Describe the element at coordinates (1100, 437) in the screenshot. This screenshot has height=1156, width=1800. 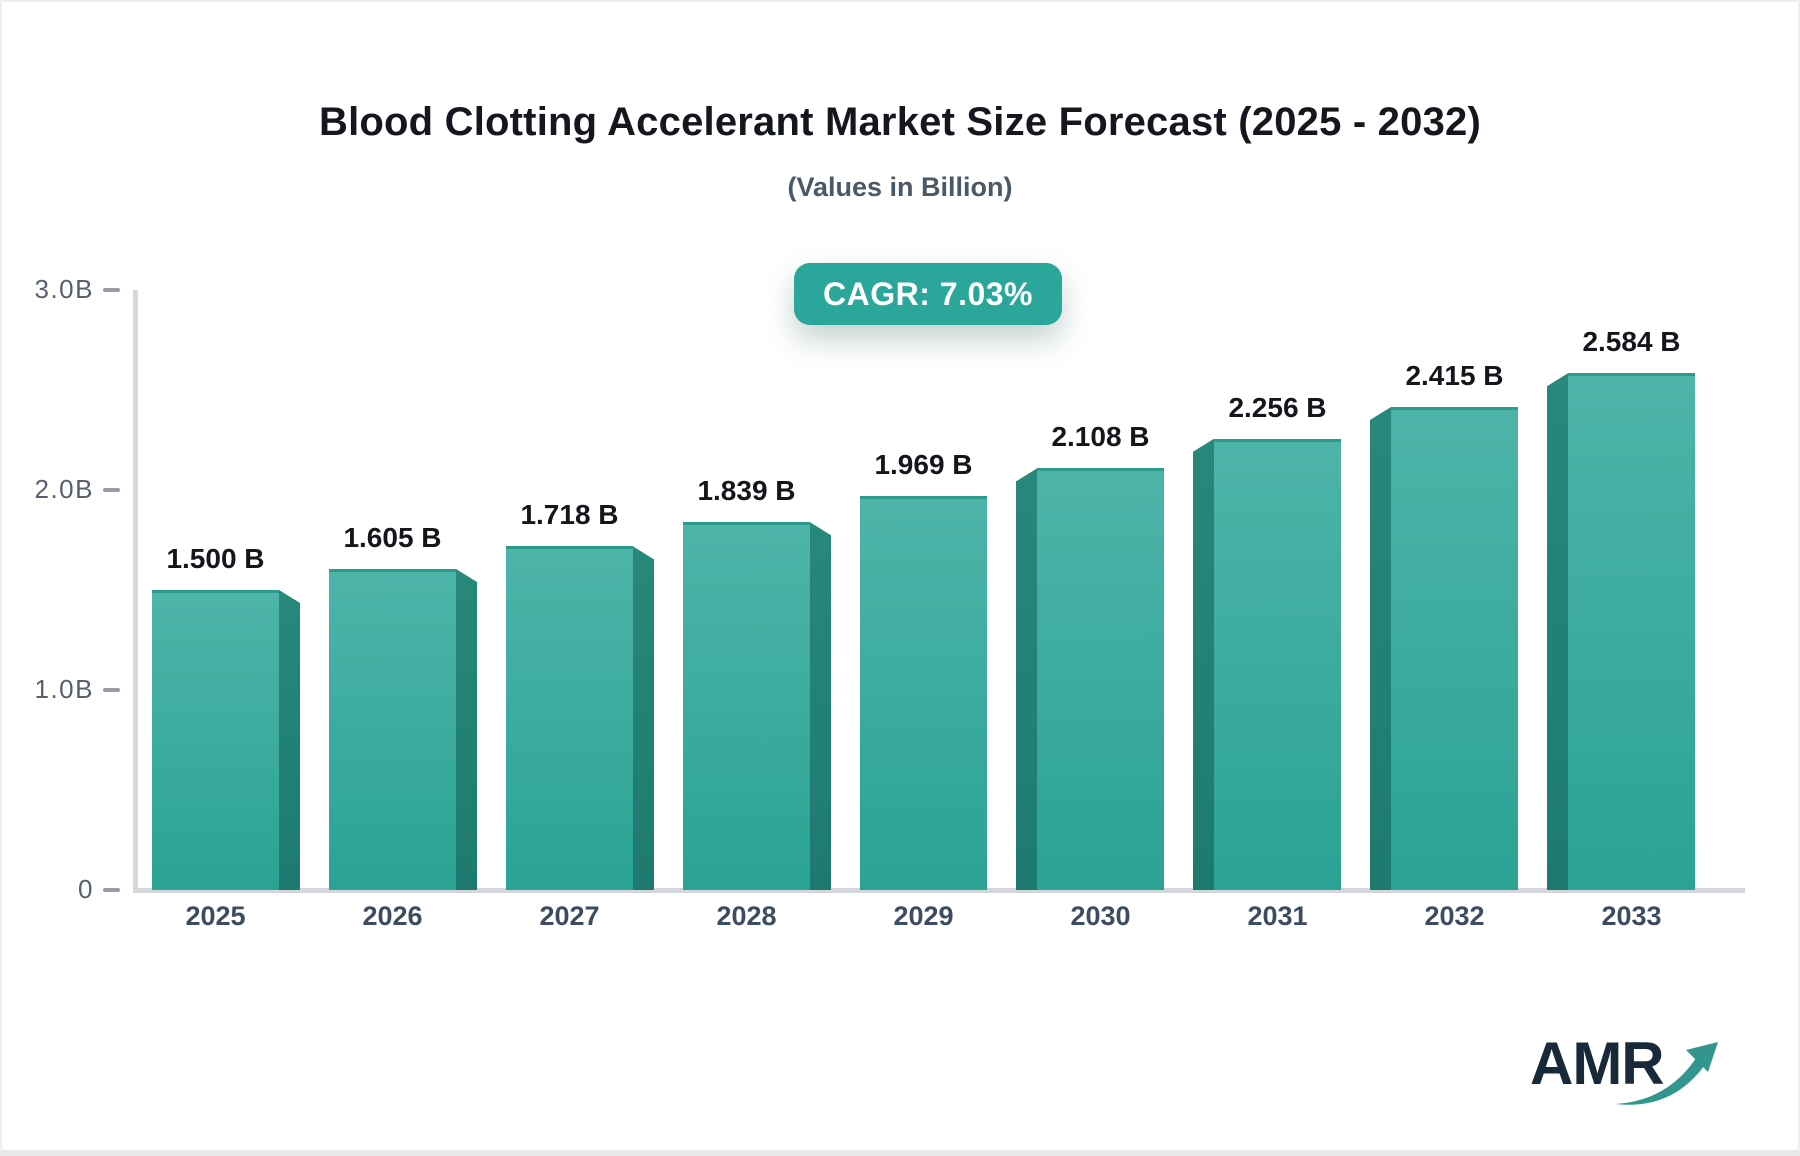
I see `bar-value-label: 2.108 B` at that location.